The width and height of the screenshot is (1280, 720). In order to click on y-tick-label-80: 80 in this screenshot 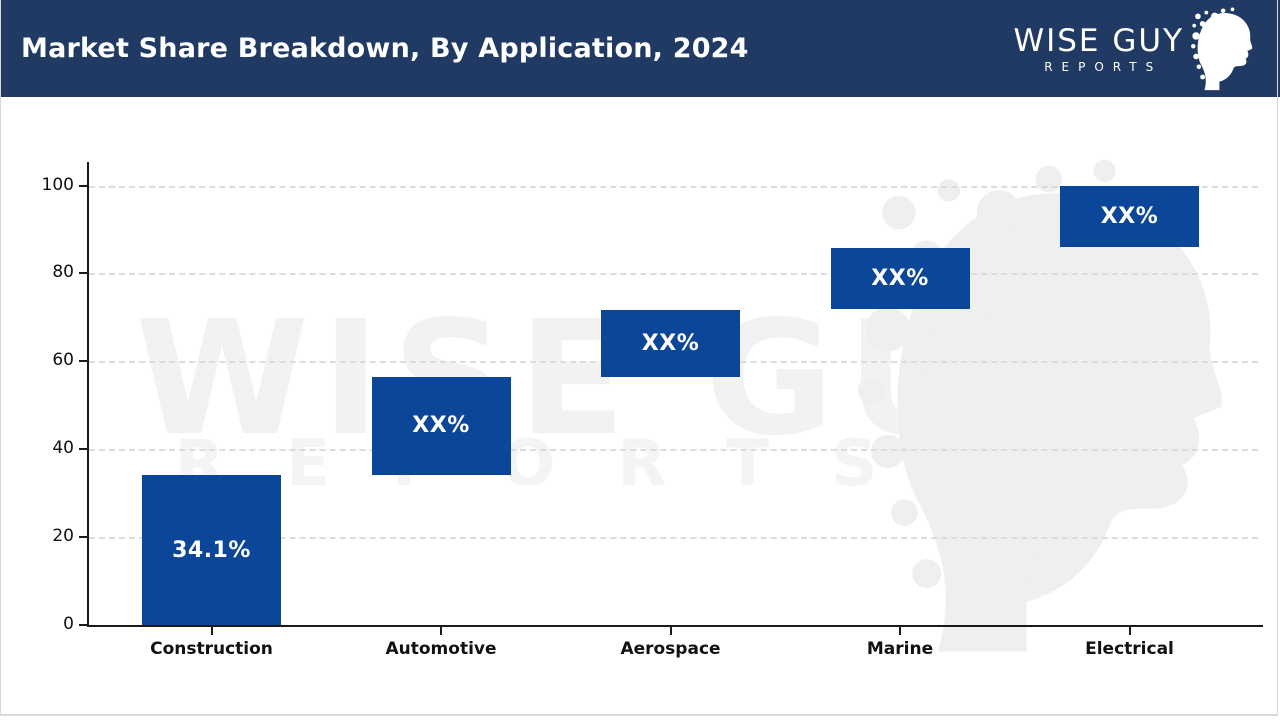, I will do `click(63, 272)`.